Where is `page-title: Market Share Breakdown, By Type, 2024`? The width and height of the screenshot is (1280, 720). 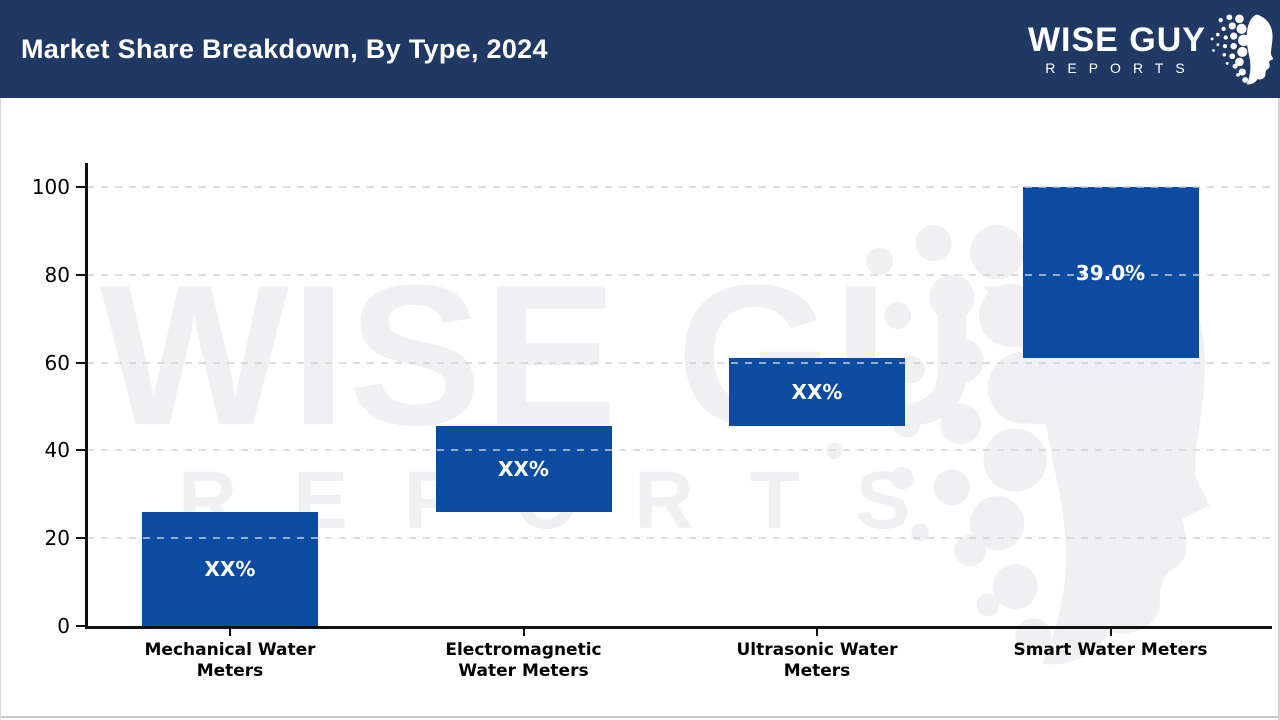 page-title: Market Share Breakdown, By Type, 2024 is located at coordinates (284, 48).